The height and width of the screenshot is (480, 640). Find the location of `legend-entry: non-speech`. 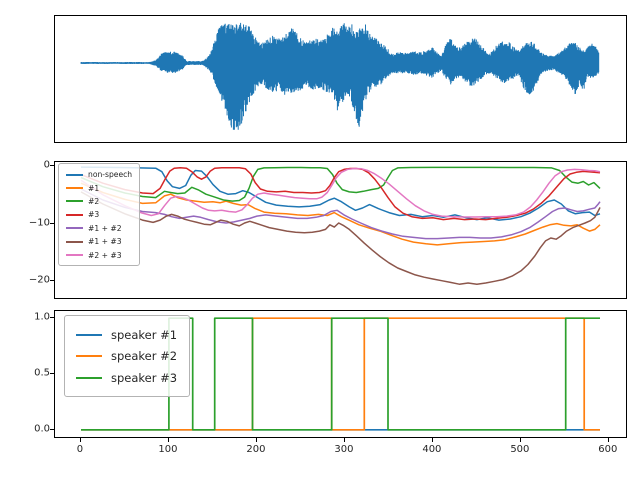

legend-entry: non-speech is located at coordinates (99, 174).